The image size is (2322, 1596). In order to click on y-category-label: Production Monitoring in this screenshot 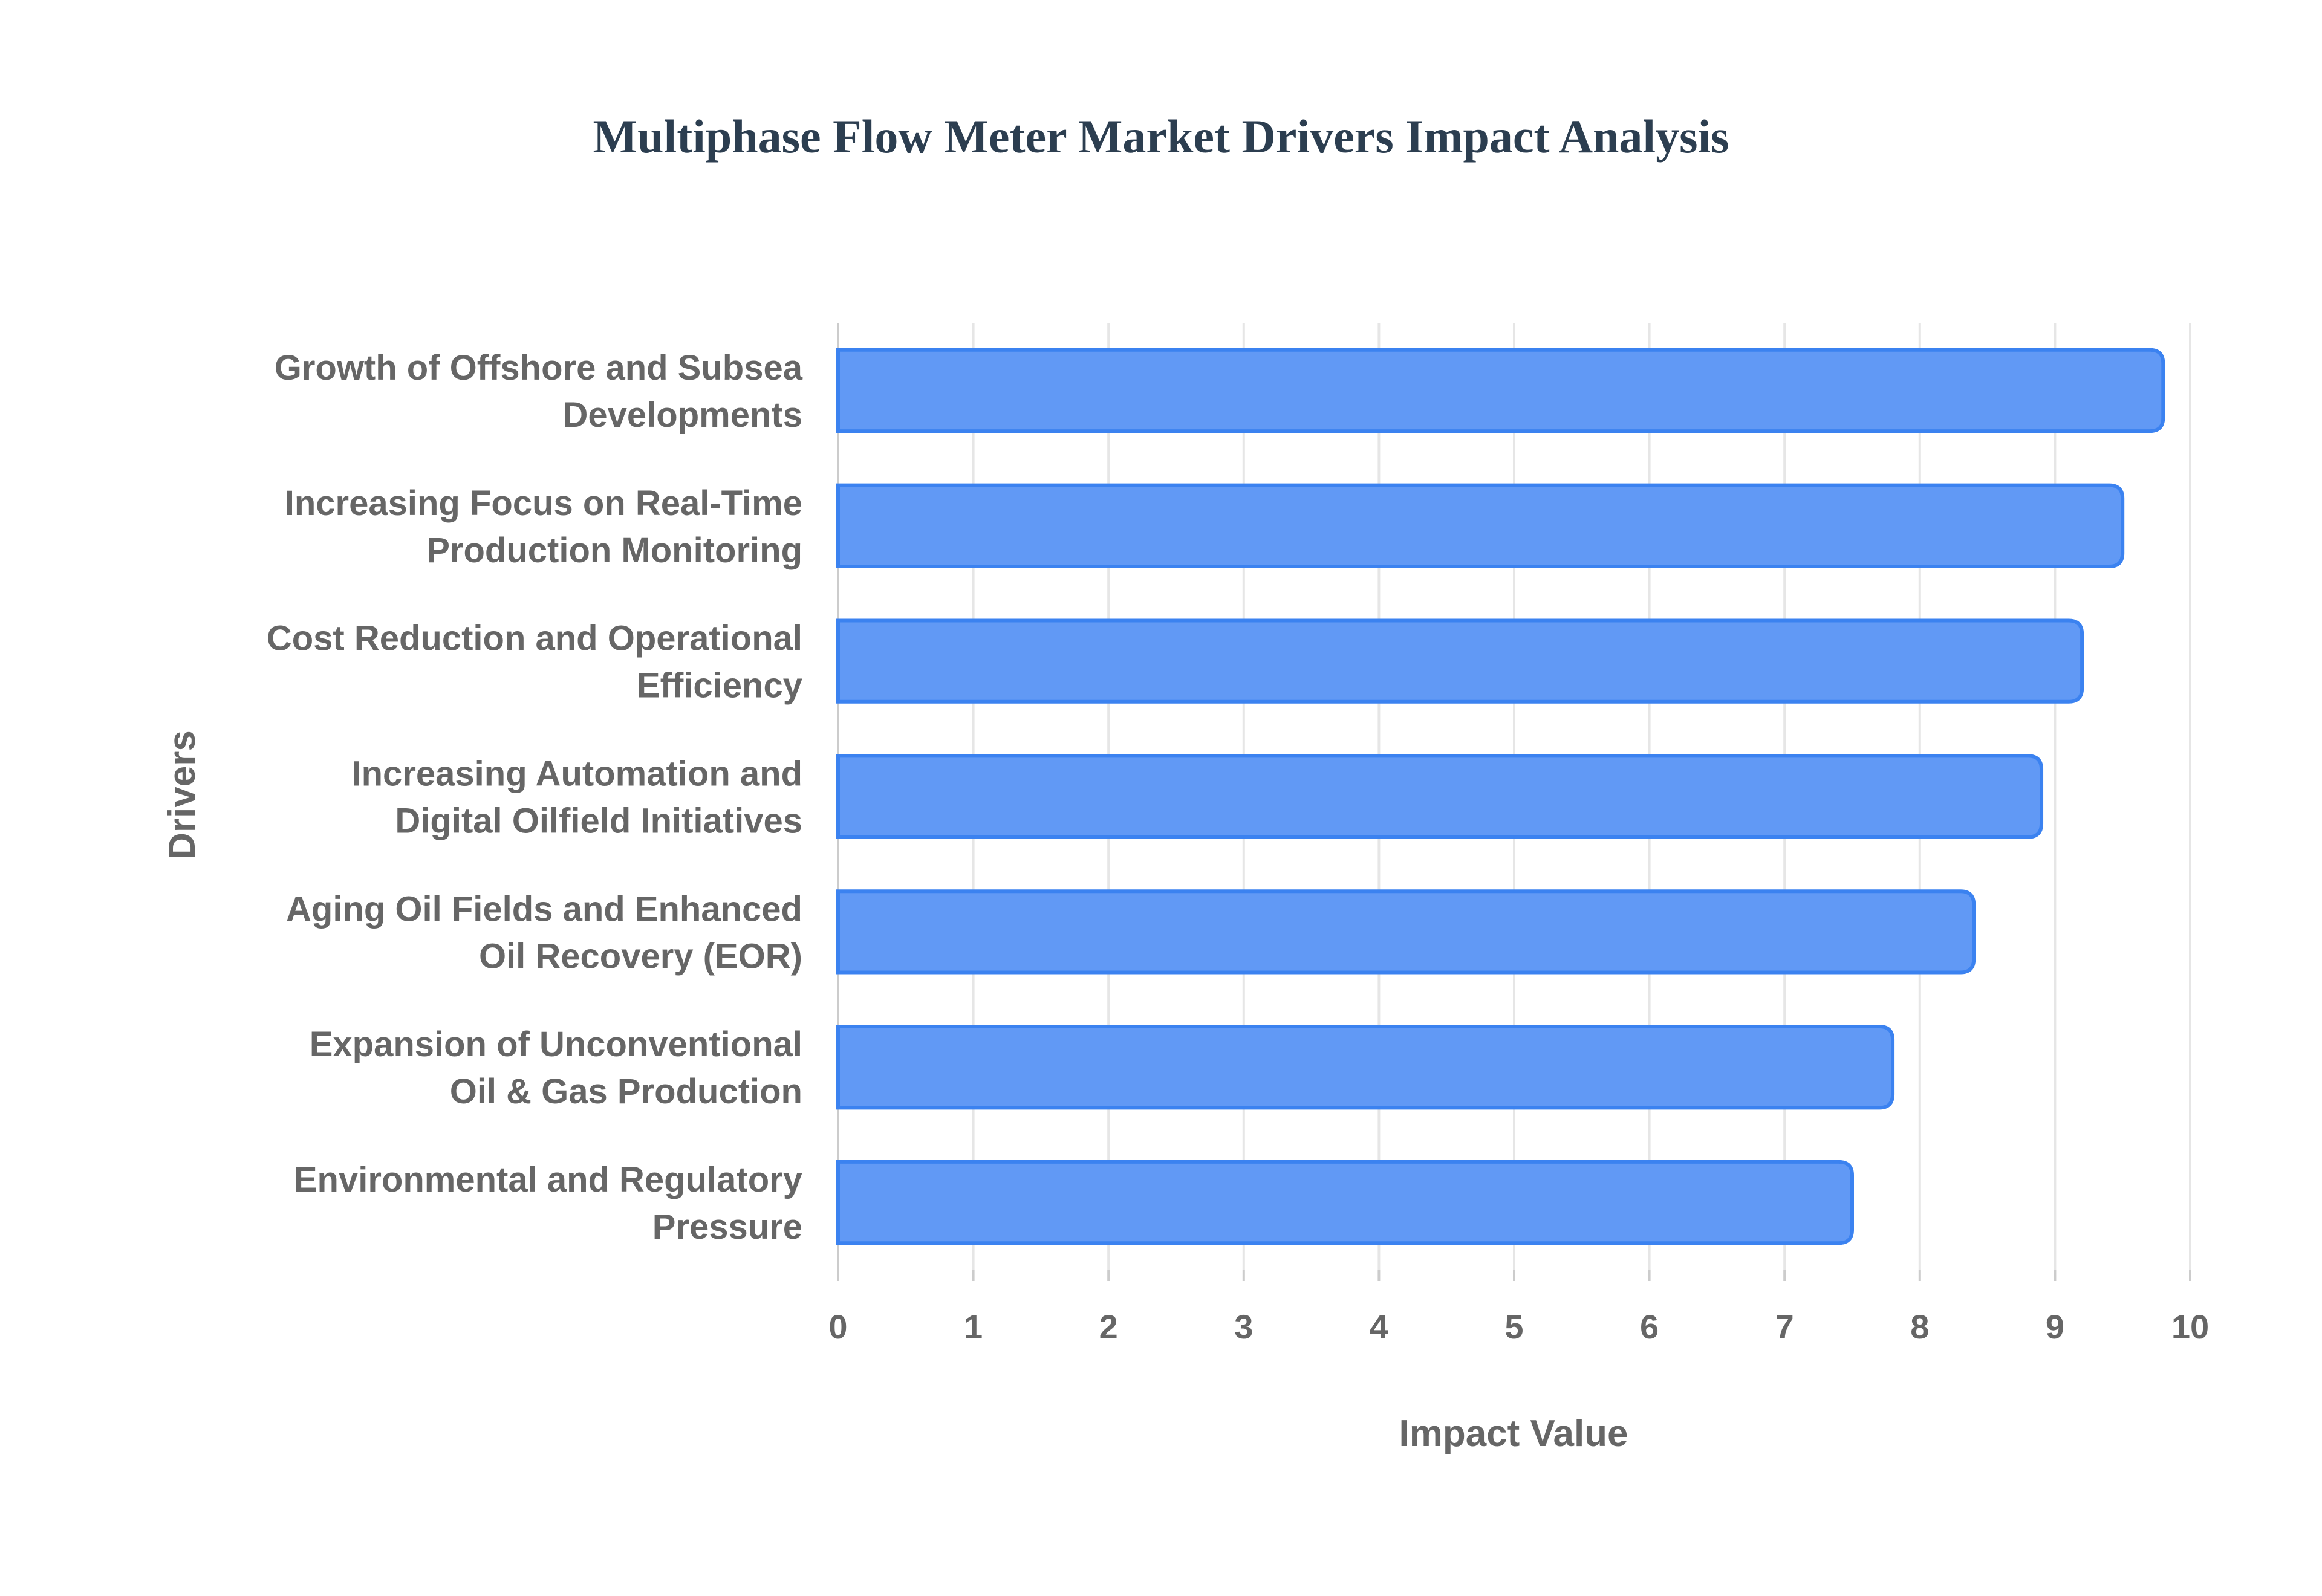, I will do `click(614, 550)`.